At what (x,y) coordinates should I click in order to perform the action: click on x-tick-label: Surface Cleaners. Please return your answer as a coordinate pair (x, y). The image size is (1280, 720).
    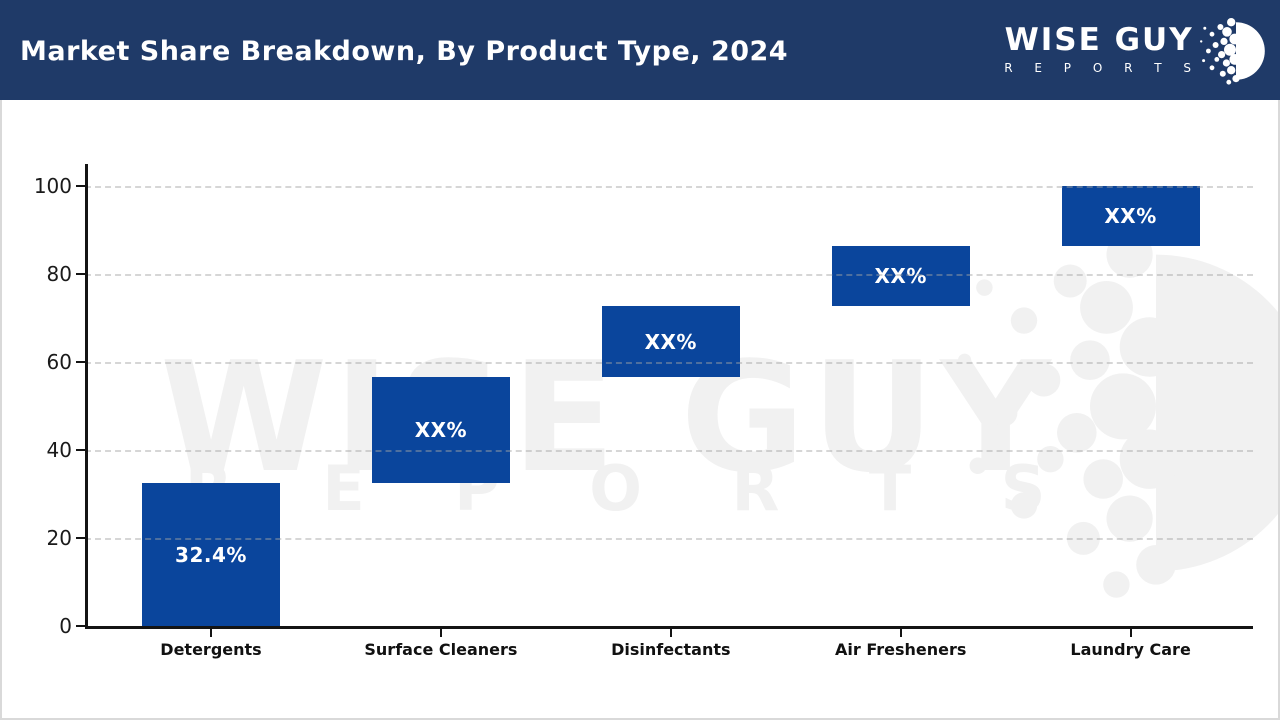
    Looking at the image, I should click on (441, 649).